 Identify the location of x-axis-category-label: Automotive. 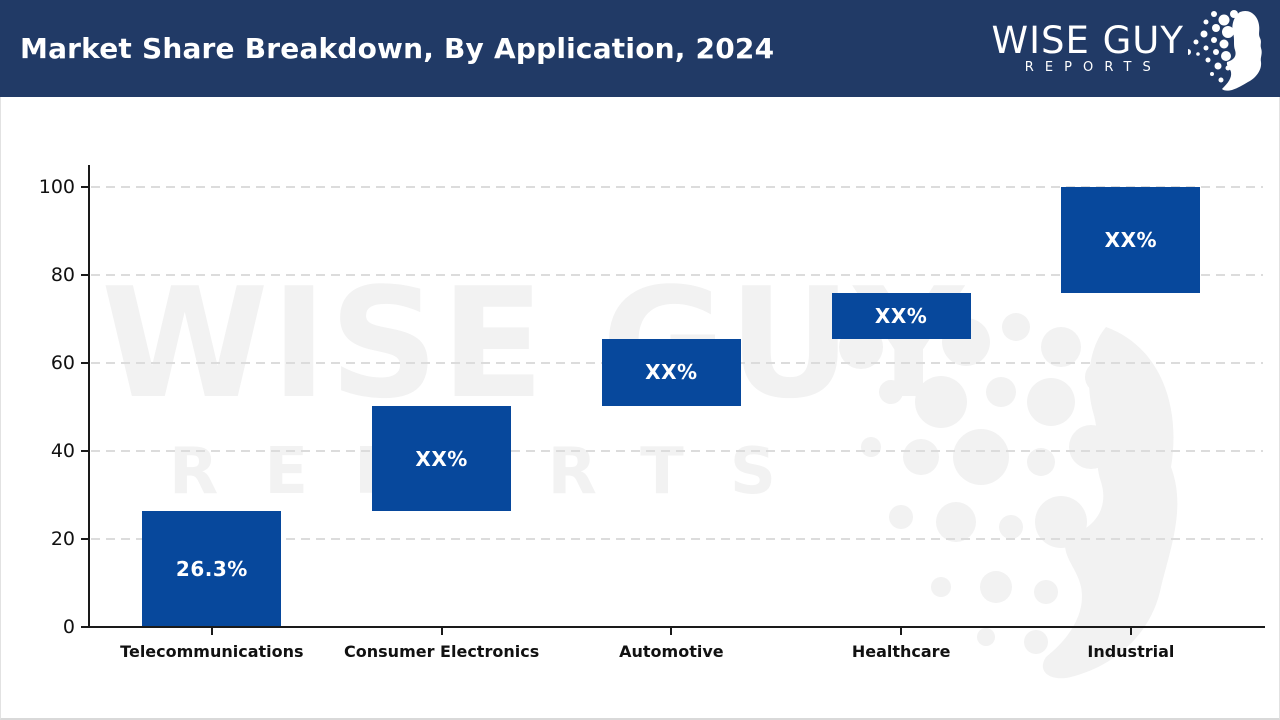
(671, 651).